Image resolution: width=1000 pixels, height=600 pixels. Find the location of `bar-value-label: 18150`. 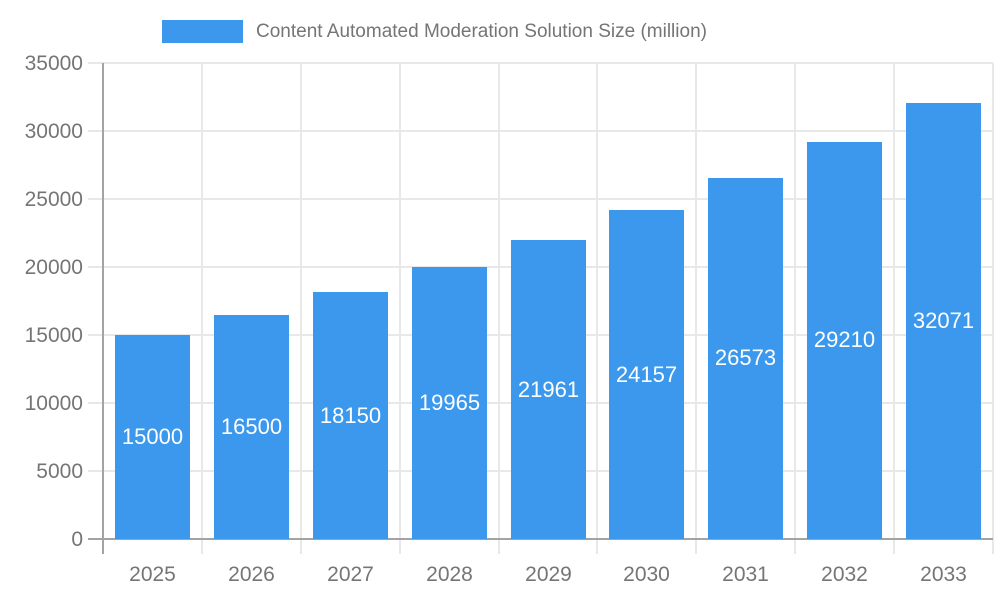

bar-value-label: 18150 is located at coordinates (350, 415).